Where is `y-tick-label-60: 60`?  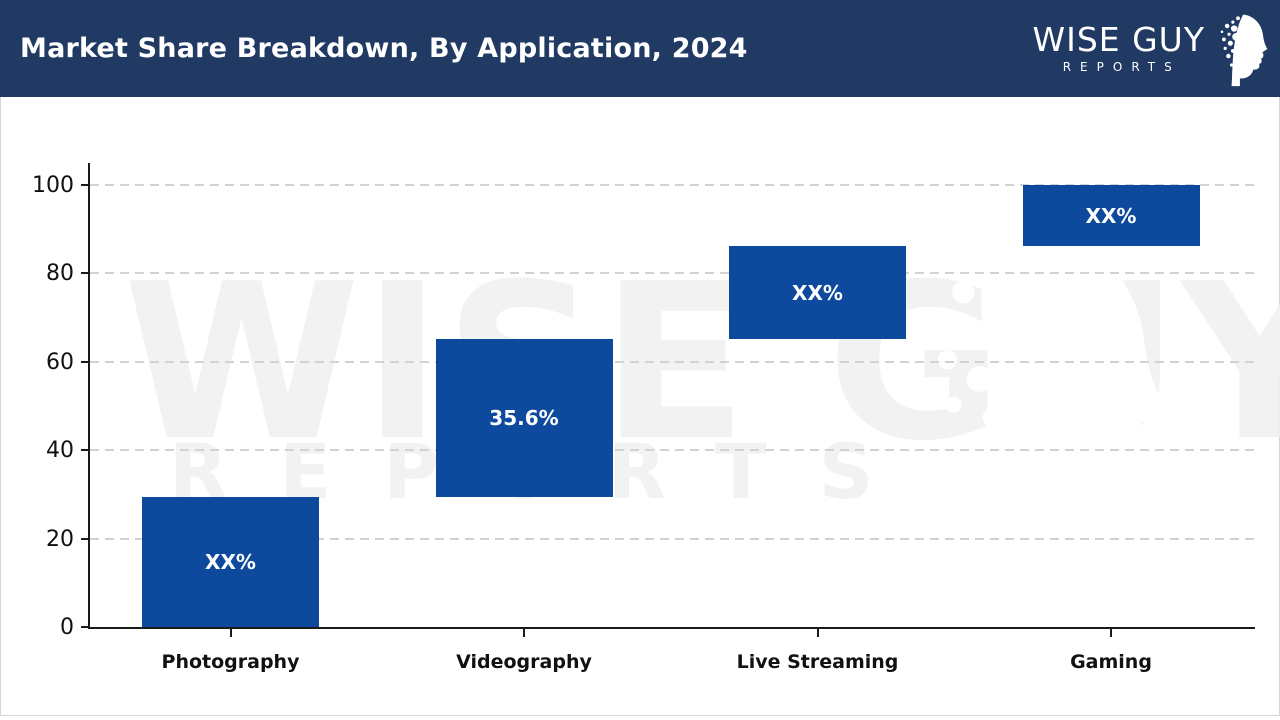
y-tick-label-60: 60 is located at coordinates (60, 362).